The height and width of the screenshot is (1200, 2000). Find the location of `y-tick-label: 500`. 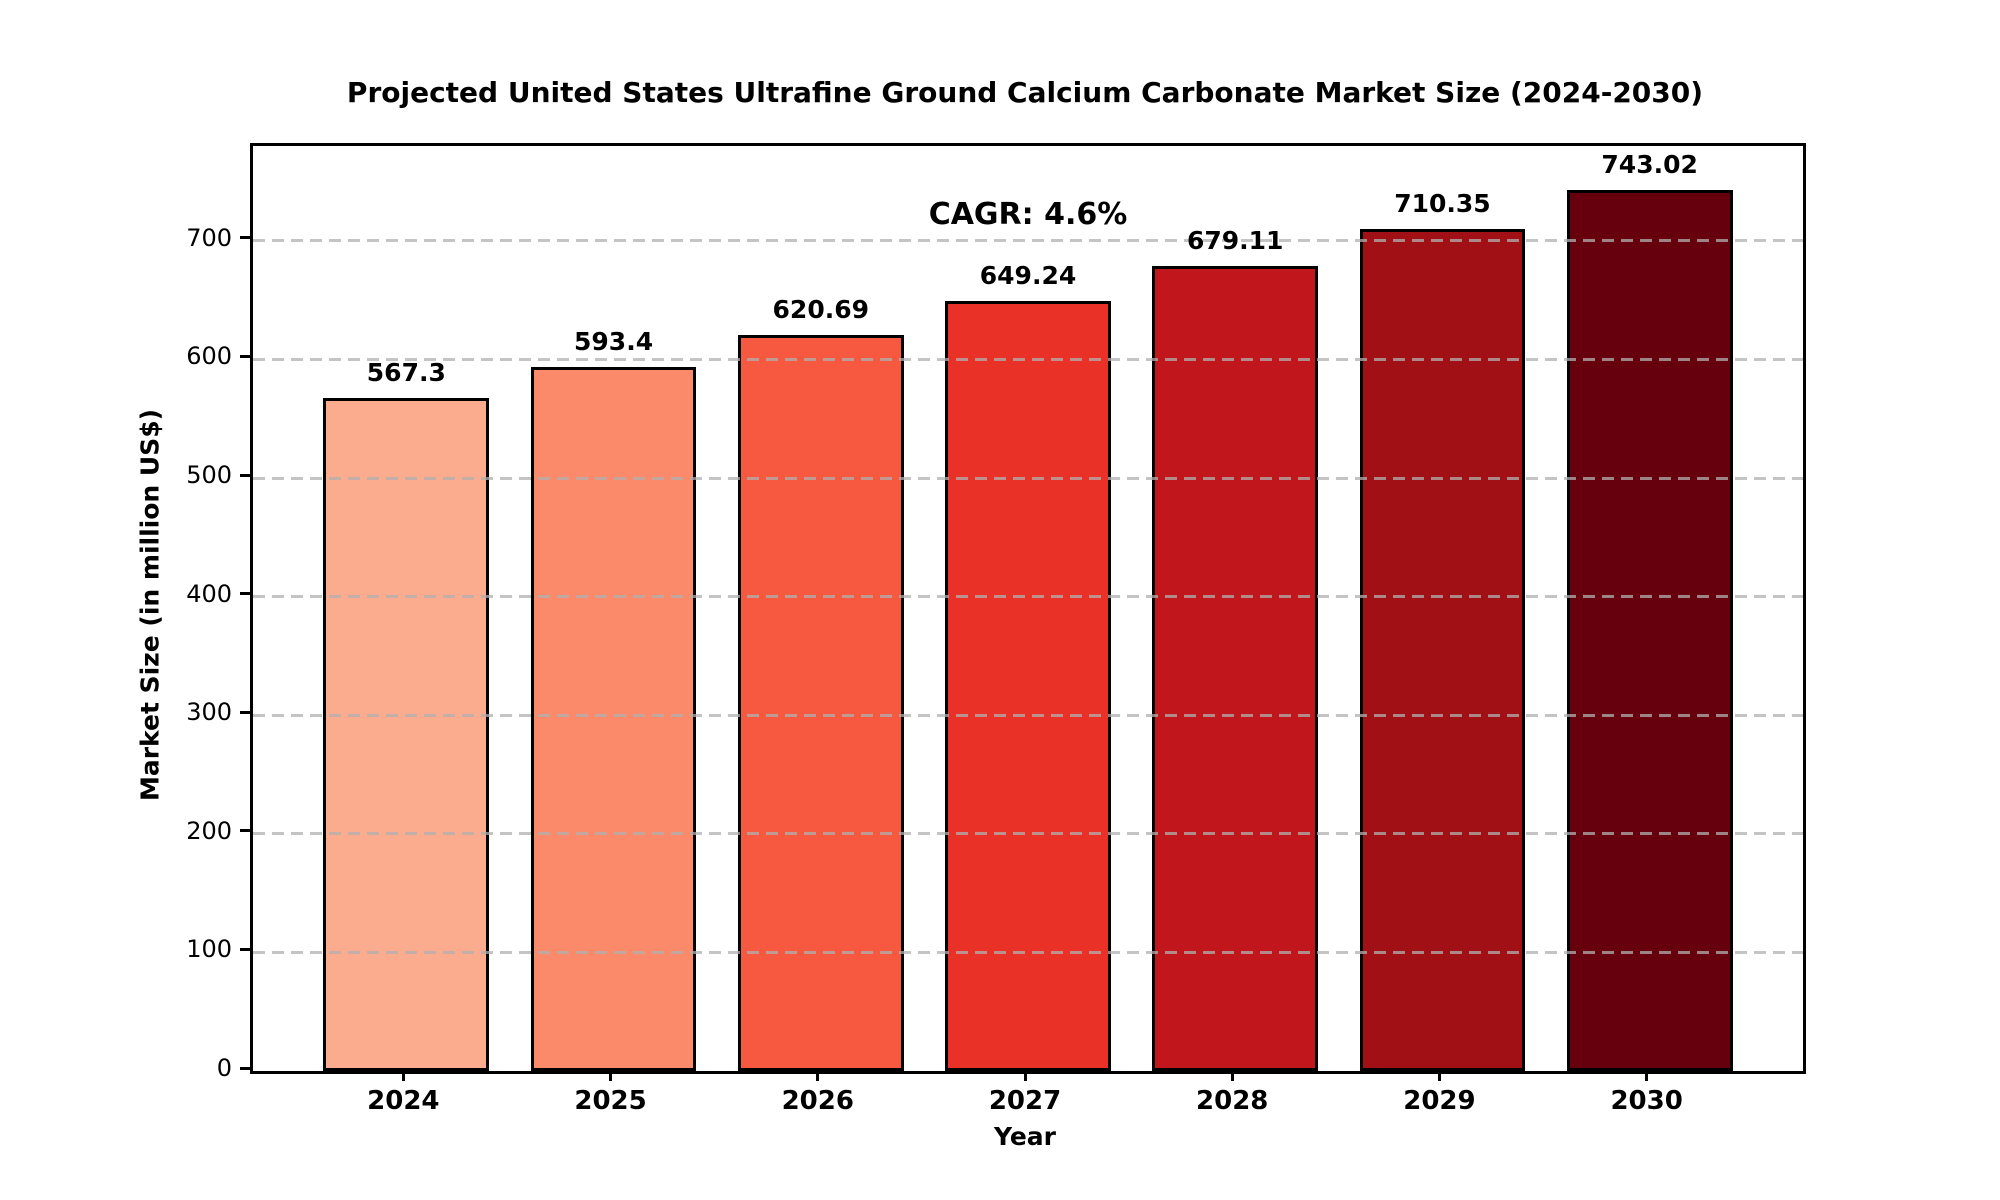

y-tick-label: 500 is located at coordinates (209, 475).